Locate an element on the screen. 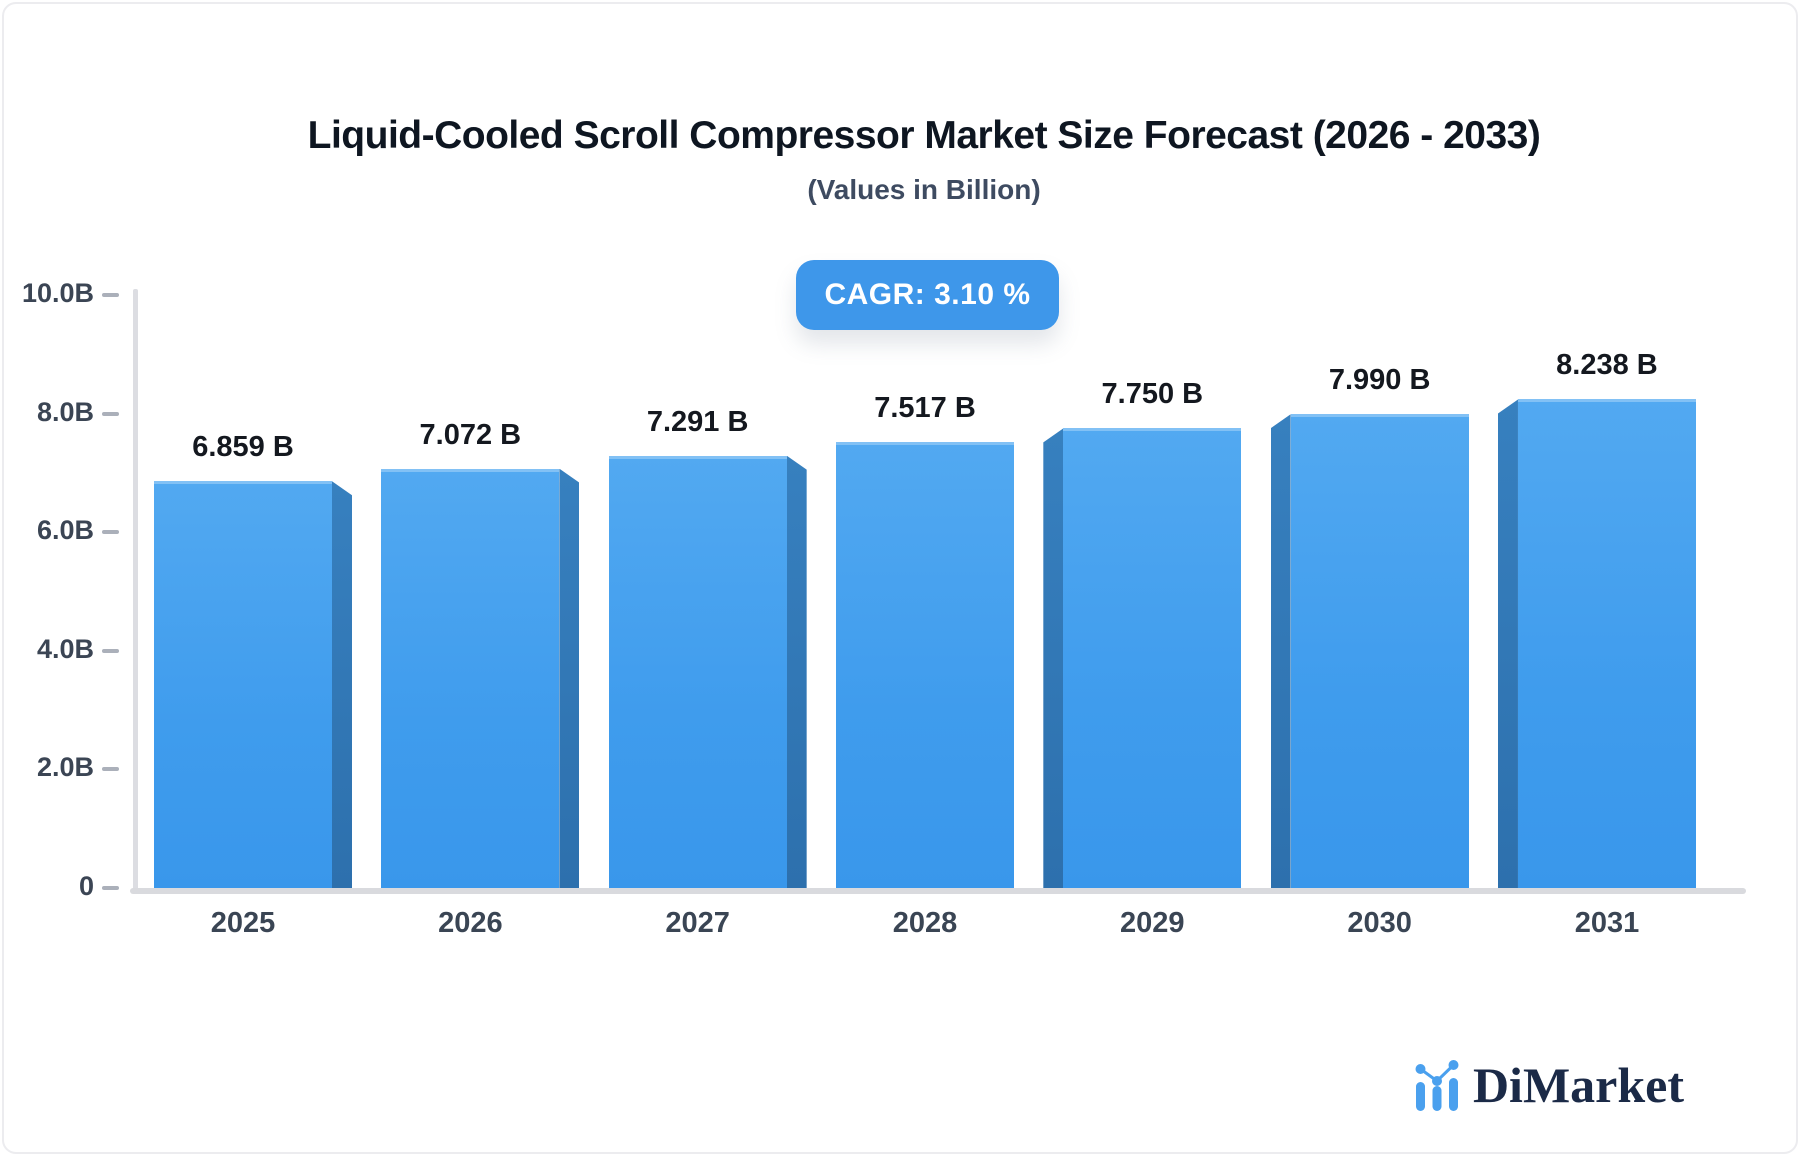 This screenshot has width=1800, height=1160. y-axis-label: 6.0B is located at coordinates (65, 530).